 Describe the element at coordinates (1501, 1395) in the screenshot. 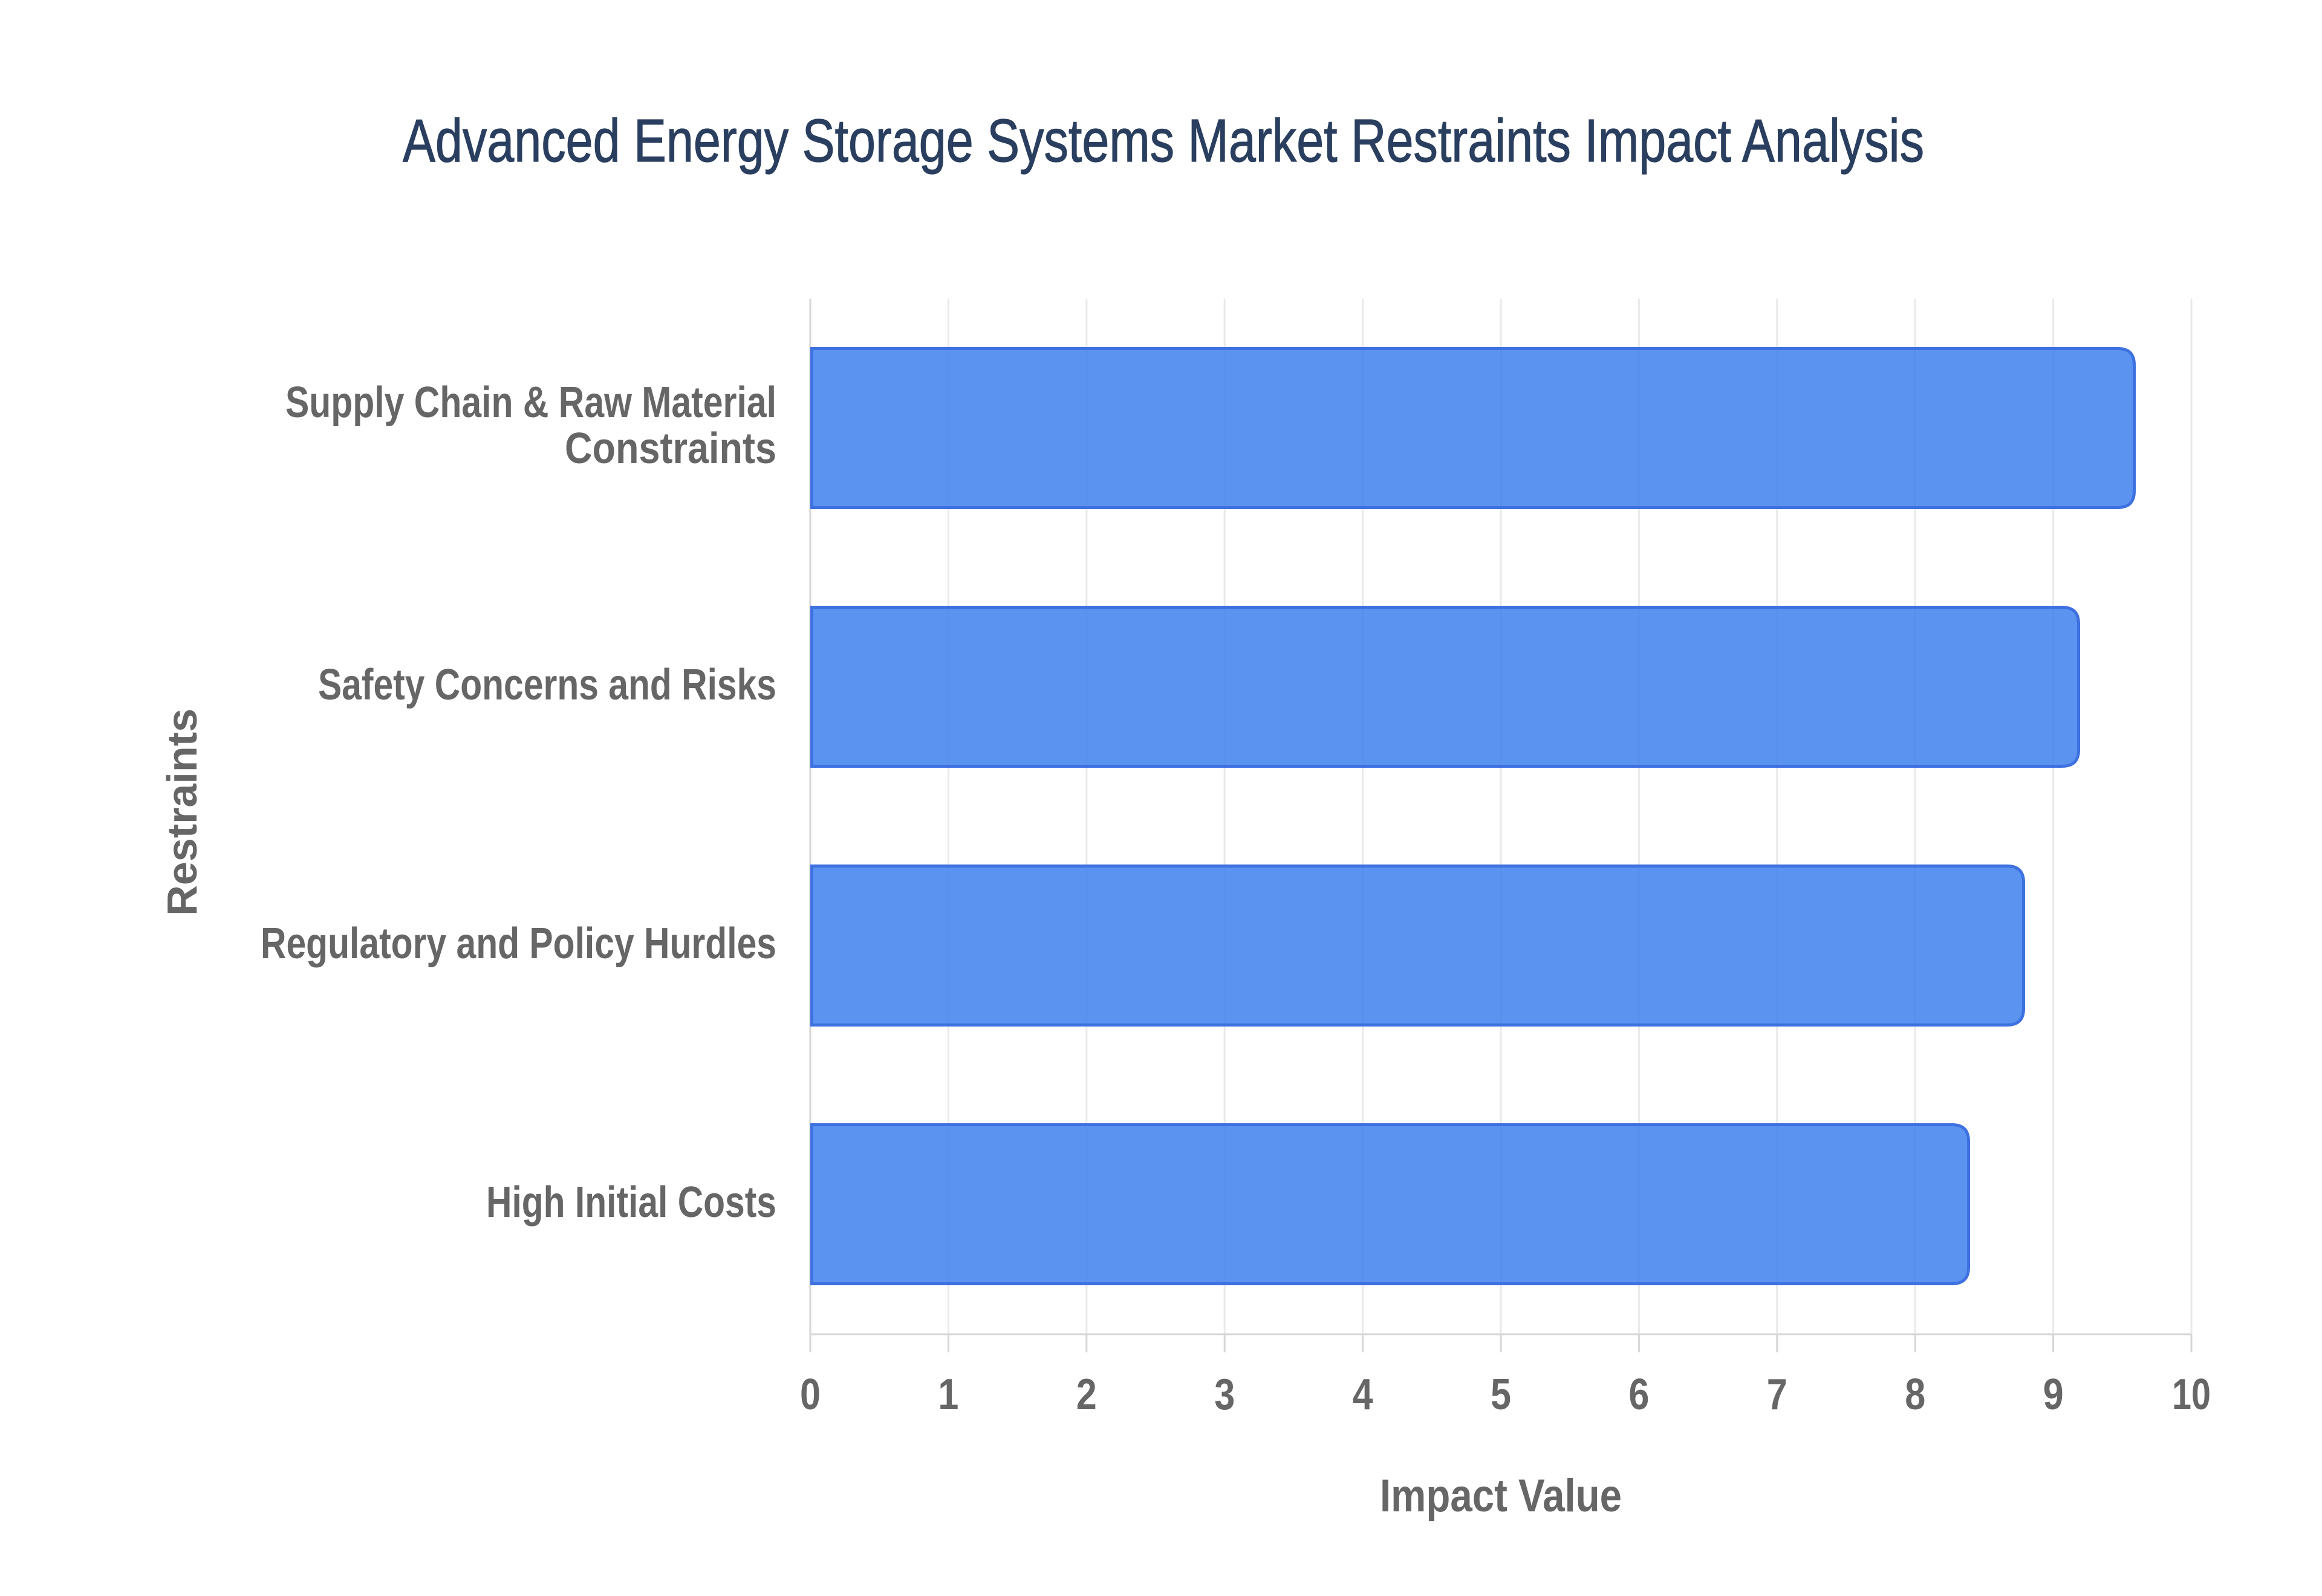

I see `svg-text: 5` at that location.